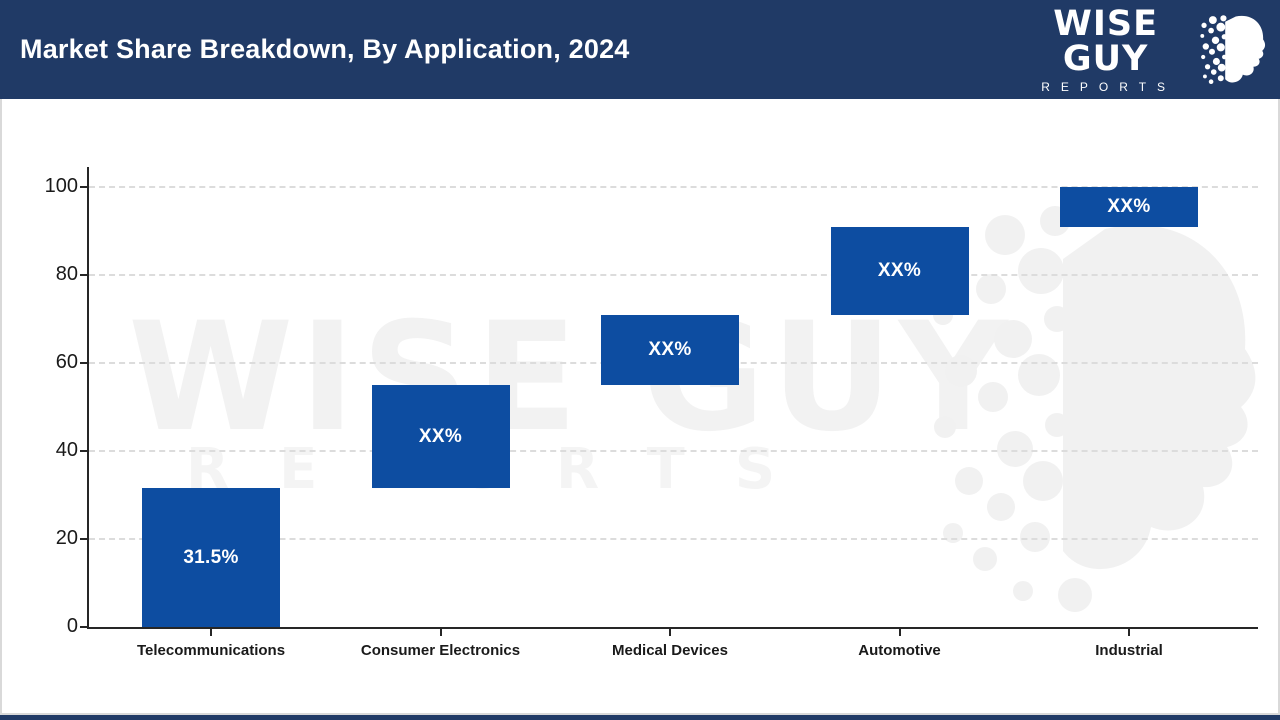 The height and width of the screenshot is (720, 1280). What do you see at coordinates (61, 186) in the screenshot?
I see `y-tick-label-100: 100` at bounding box center [61, 186].